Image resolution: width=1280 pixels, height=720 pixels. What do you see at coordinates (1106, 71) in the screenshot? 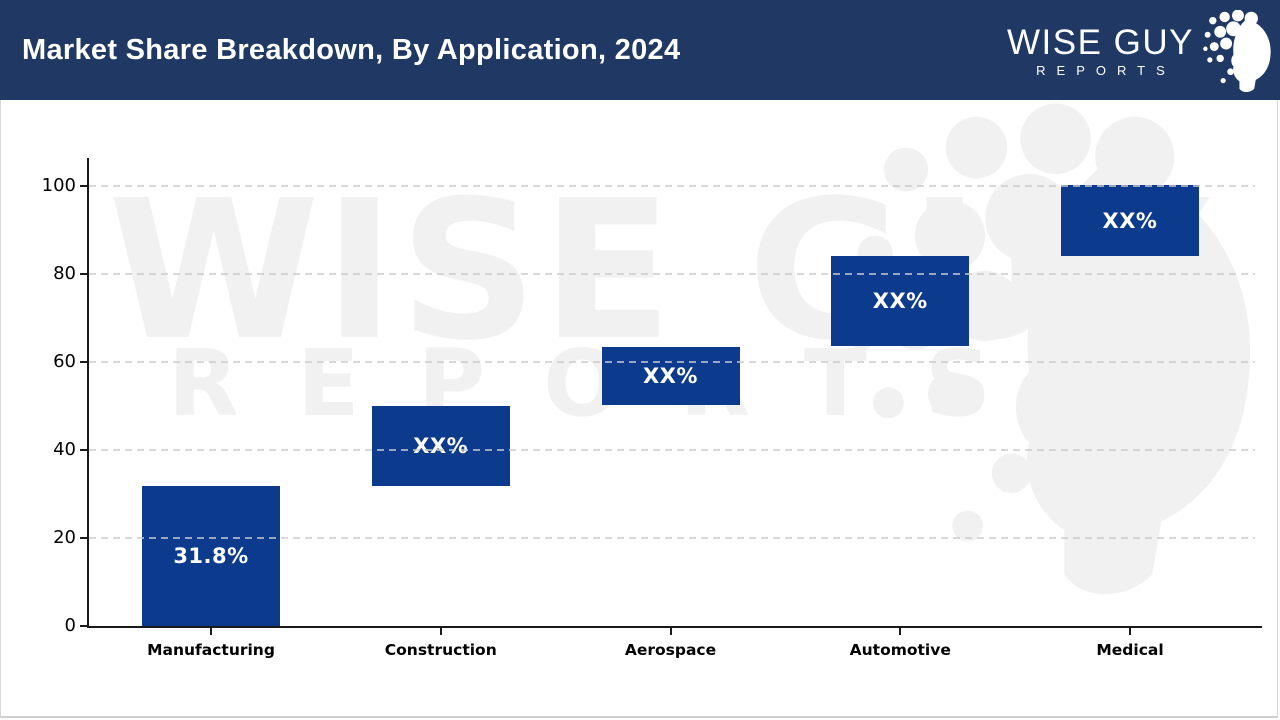
I see `logo-text-reports: REPORTS` at bounding box center [1106, 71].